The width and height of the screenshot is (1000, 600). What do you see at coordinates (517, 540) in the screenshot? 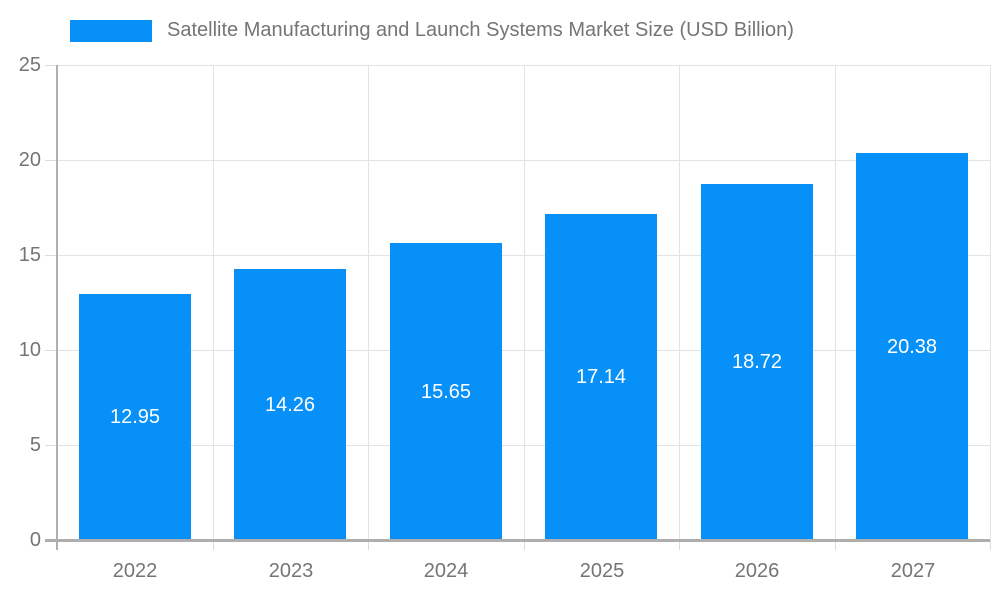
I see `x-axis-line` at bounding box center [517, 540].